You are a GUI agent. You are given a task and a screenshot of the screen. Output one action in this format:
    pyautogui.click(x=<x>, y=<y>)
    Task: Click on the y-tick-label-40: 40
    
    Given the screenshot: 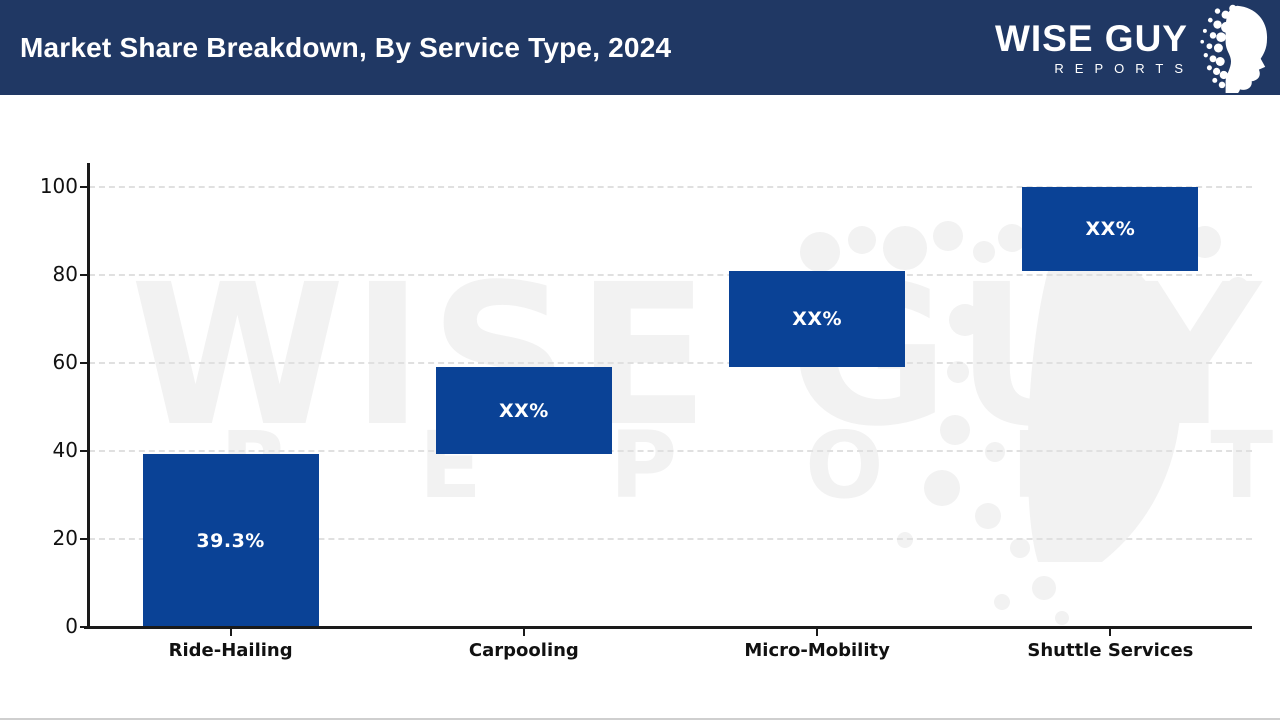 What is the action you would take?
    pyautogui.click(x=65, y=450)
    